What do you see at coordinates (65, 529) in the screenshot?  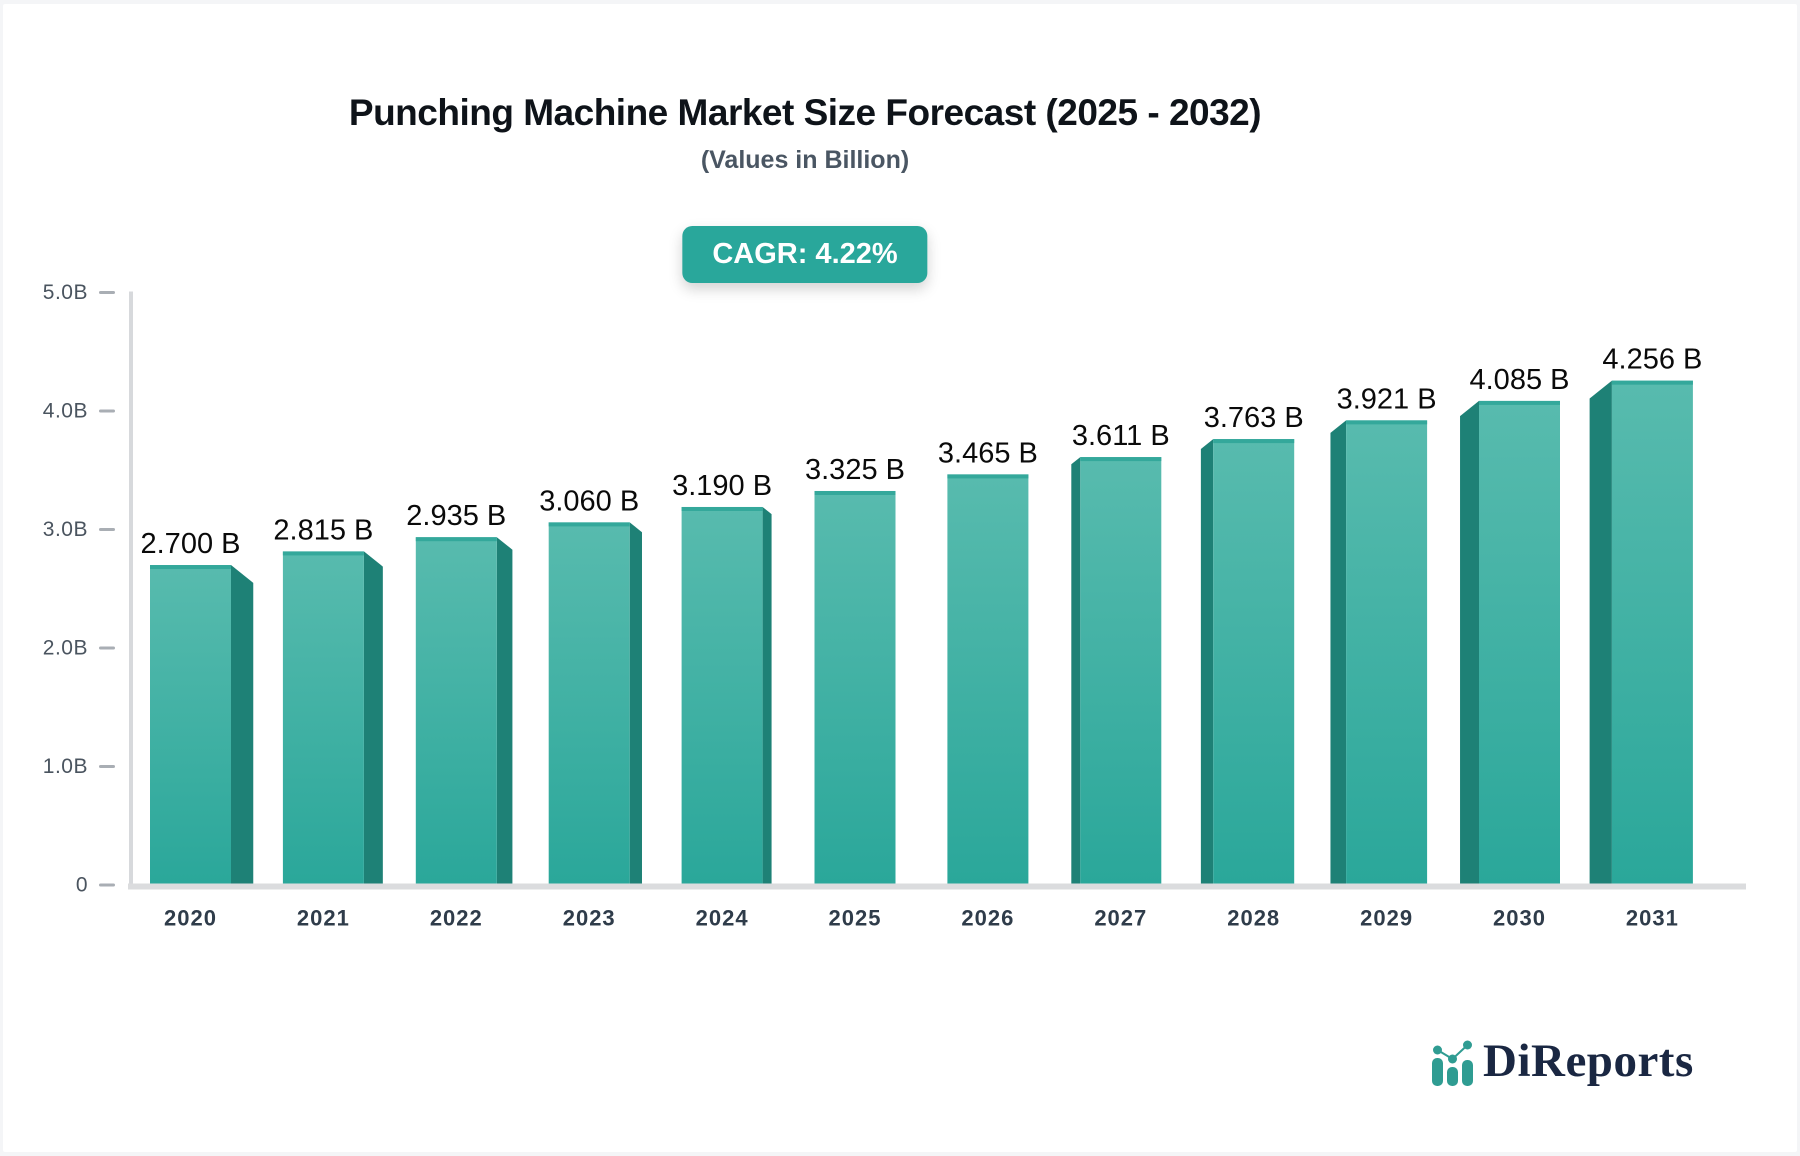 I see `y-tick-label: 3.0B` at bounding box center [65, 529].